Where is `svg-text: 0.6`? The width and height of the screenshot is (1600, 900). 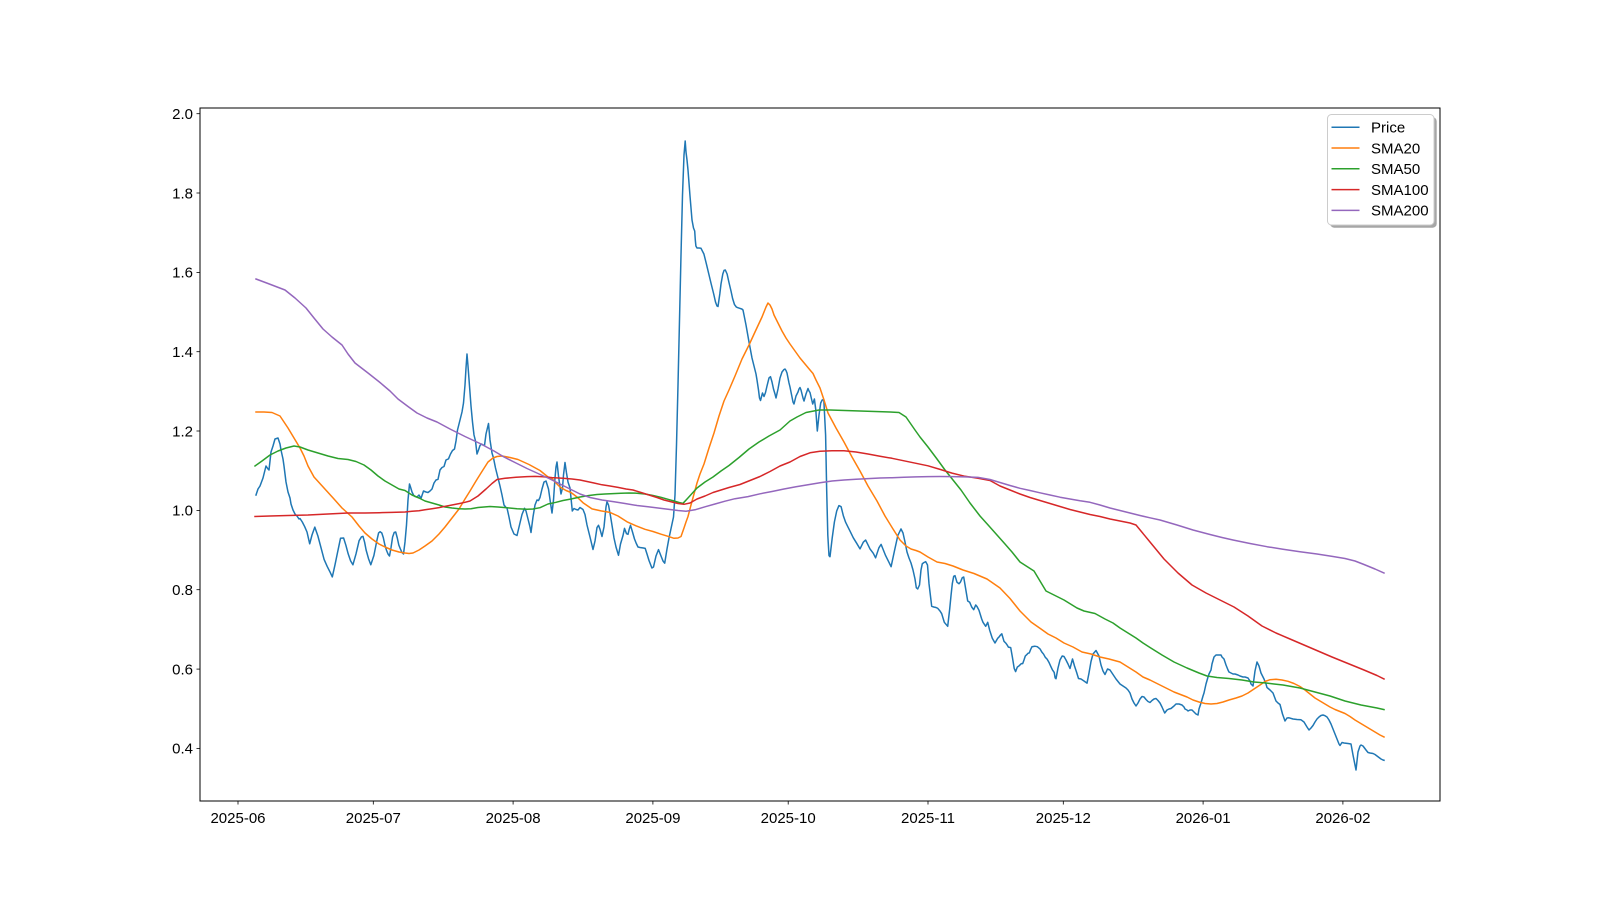
svg-text: 0.6 is located at coordinates (182, 669).